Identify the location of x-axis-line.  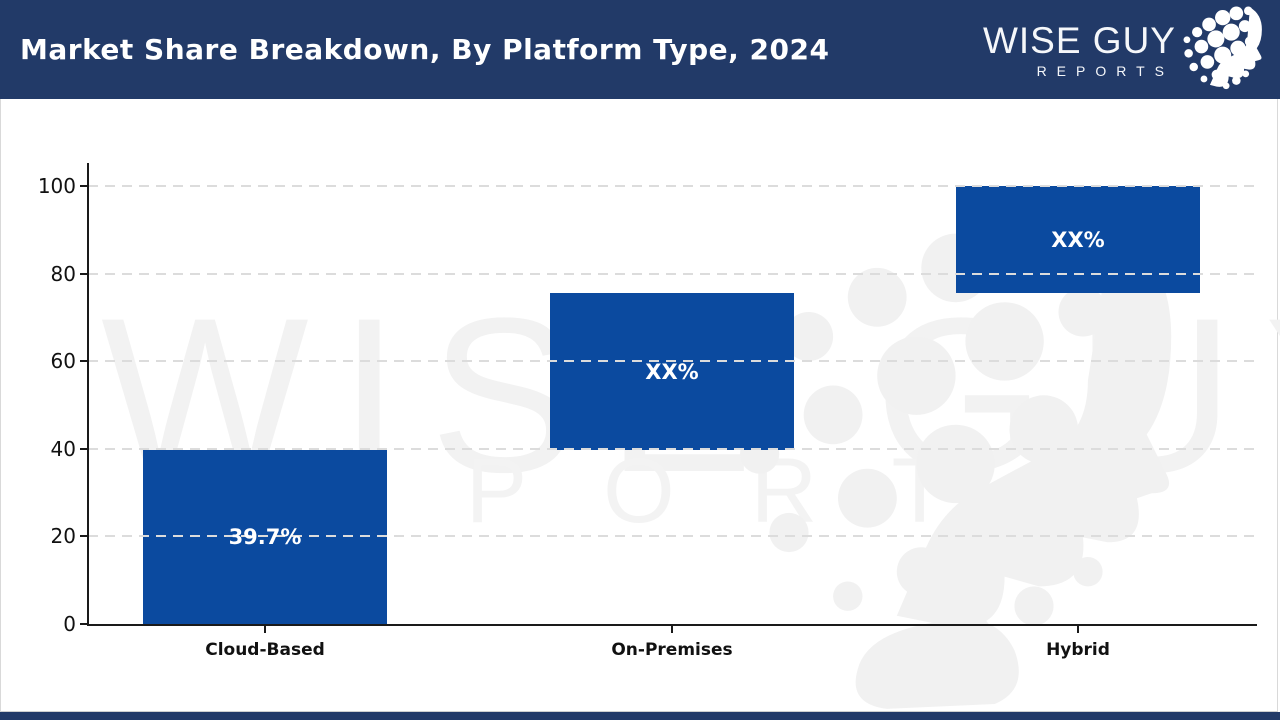
(672, 625).